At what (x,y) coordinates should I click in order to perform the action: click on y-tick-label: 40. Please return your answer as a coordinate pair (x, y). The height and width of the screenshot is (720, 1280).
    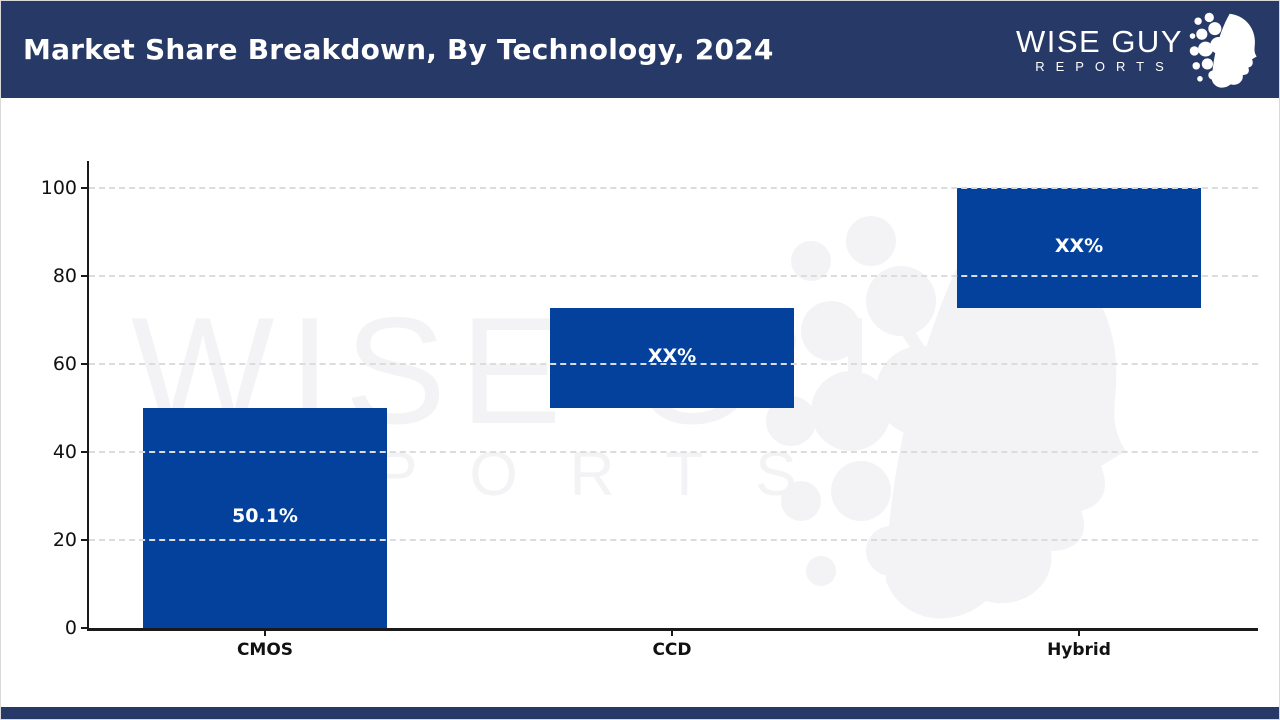
    Looking at the image, I should click on (64, 452).